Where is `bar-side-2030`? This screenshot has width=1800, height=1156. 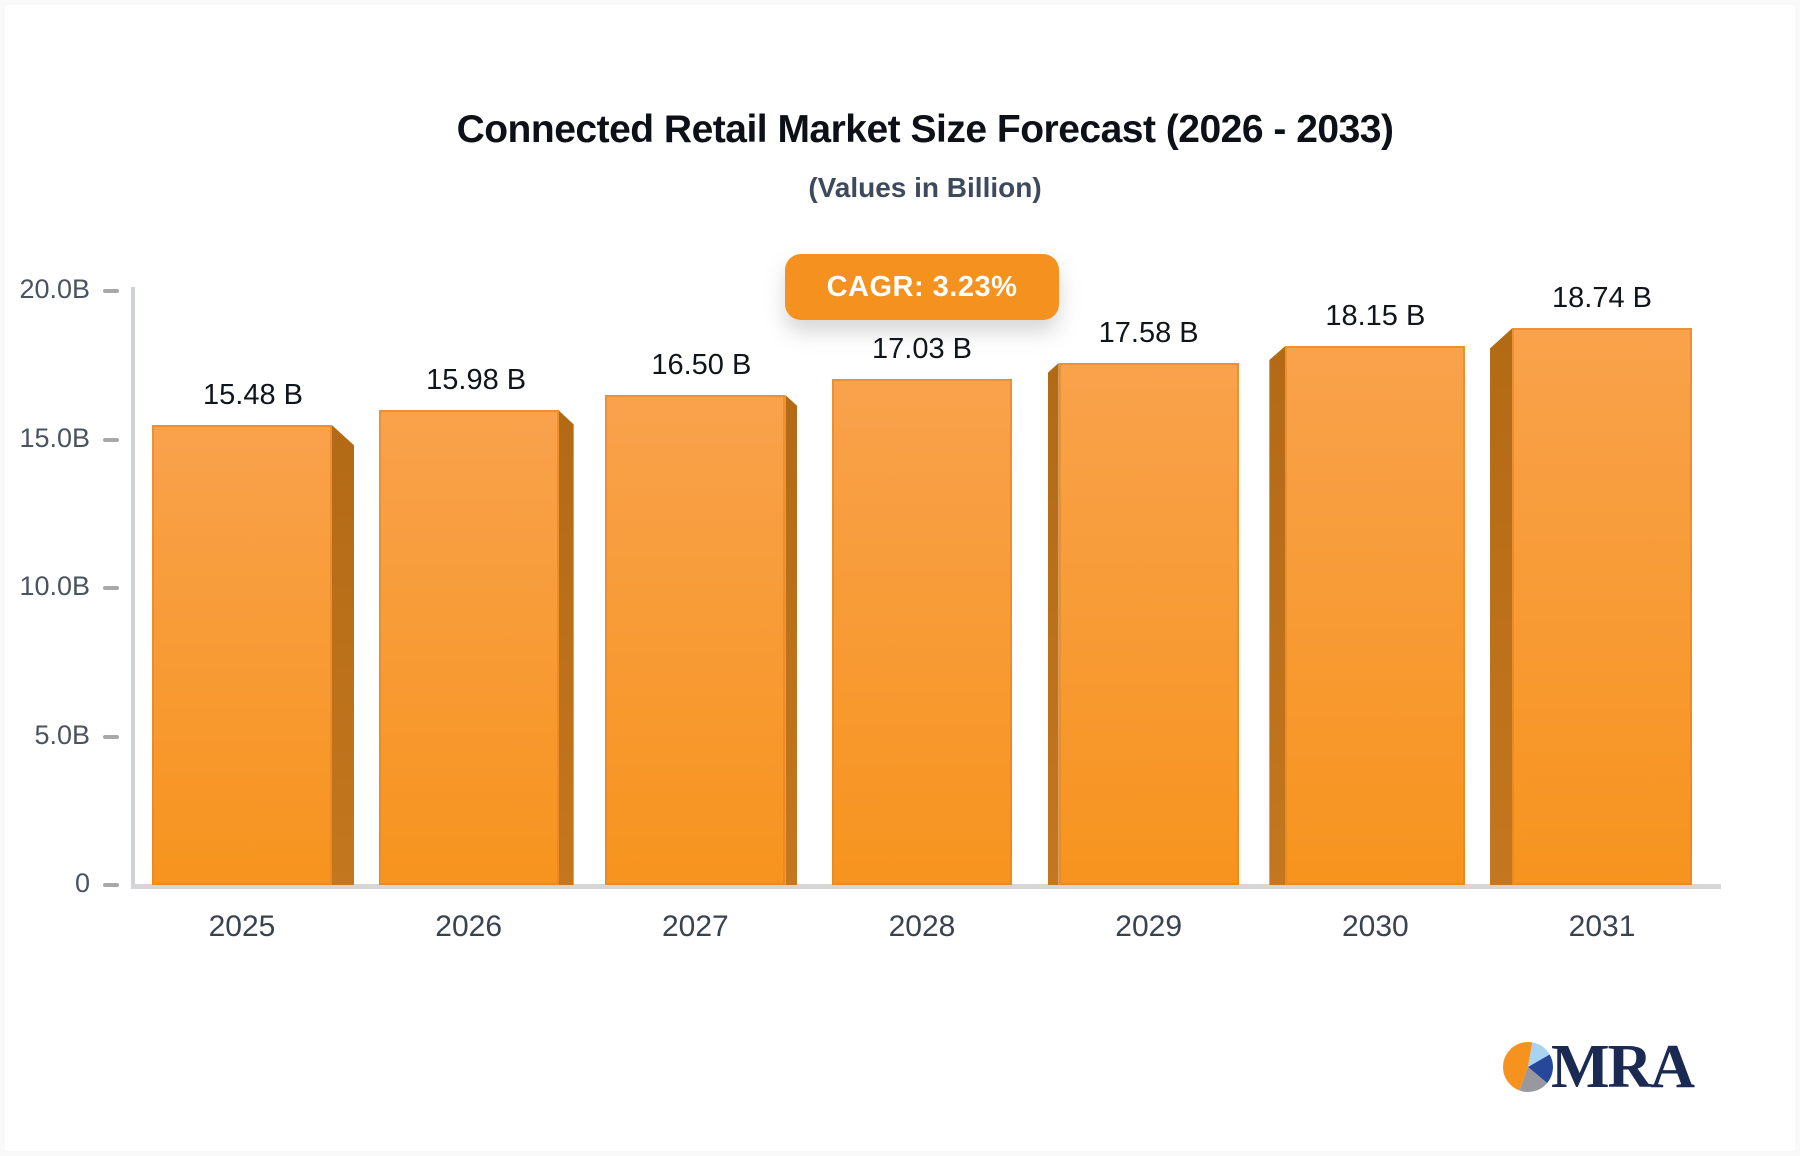
bar-side-2030 is located at coordinates (1277, 615).